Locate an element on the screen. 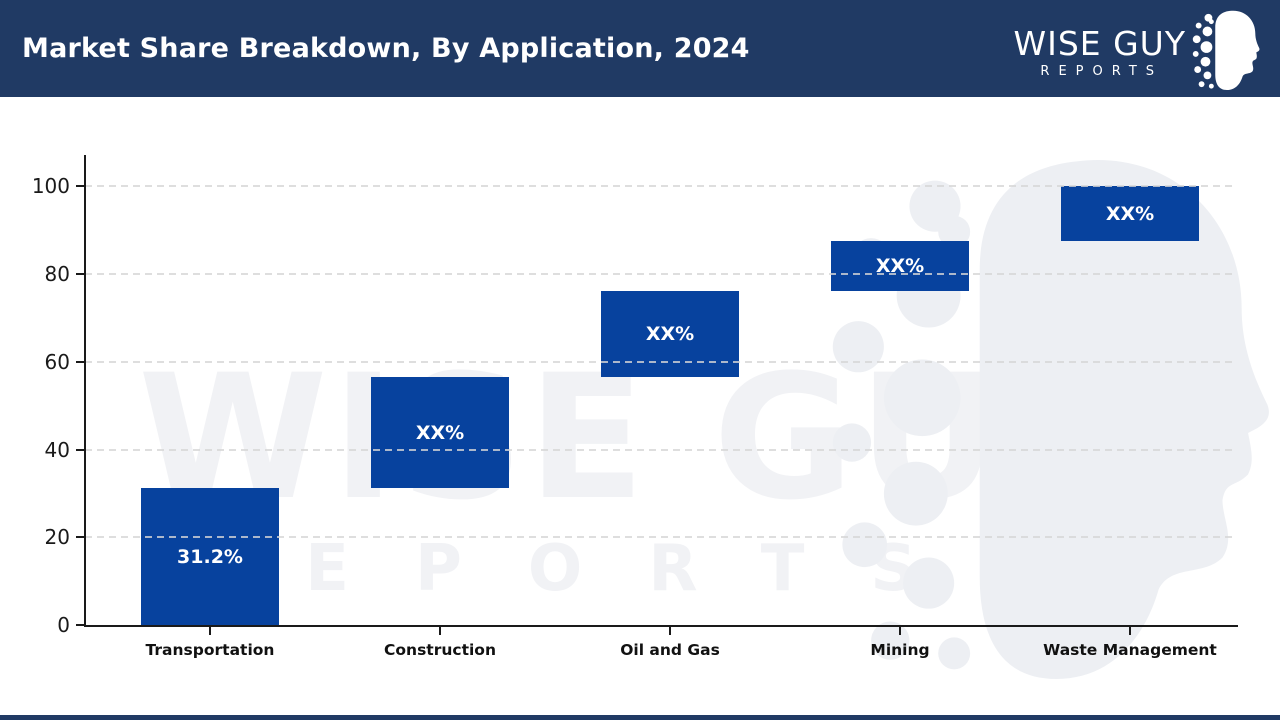  y-tick-label: 40 is located at coordinates (57, 449).